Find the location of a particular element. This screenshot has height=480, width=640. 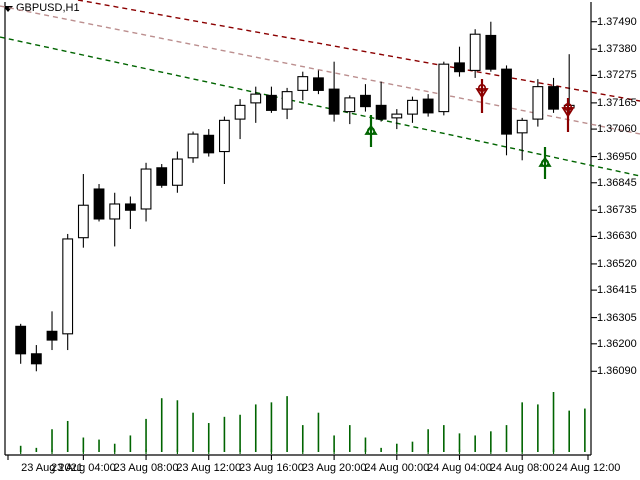

y-axis-tick-label: 1.36200 is located at coordinates (617, 343).